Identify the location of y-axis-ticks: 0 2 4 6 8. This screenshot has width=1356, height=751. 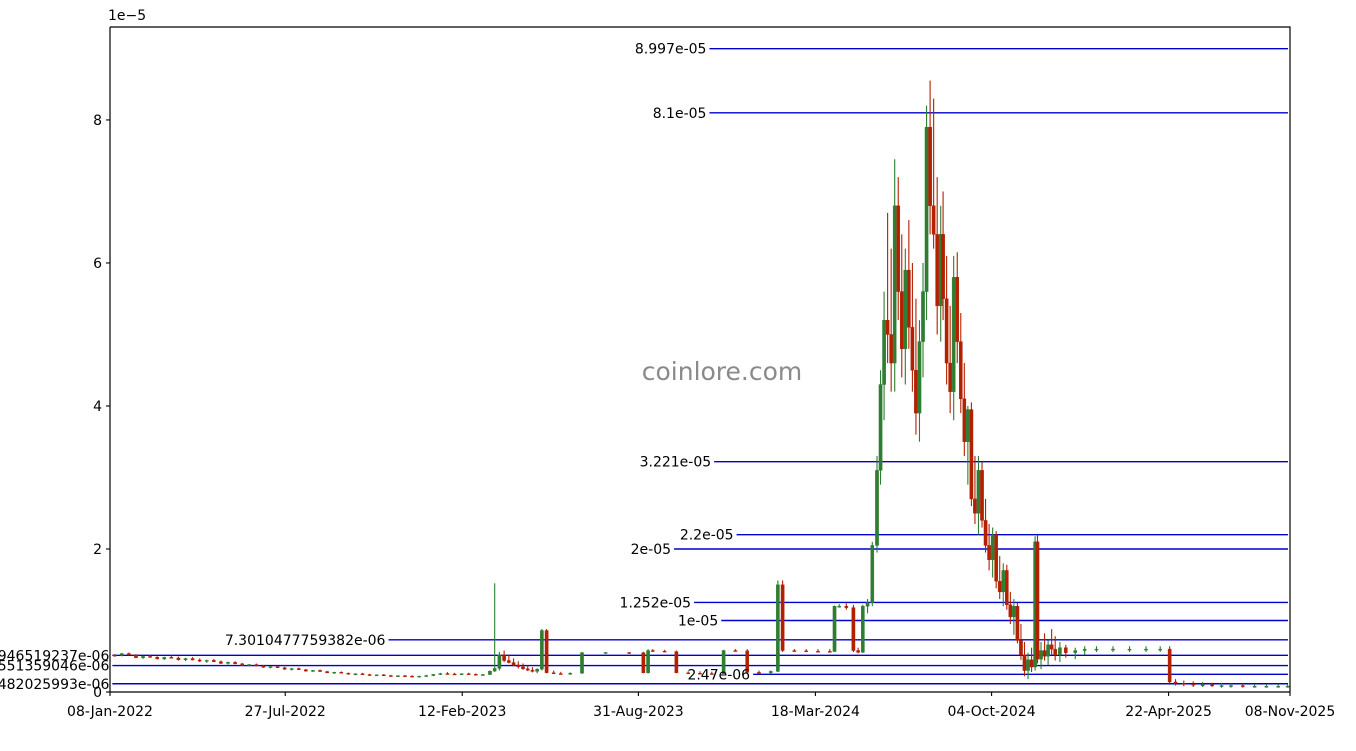
(101, 407).